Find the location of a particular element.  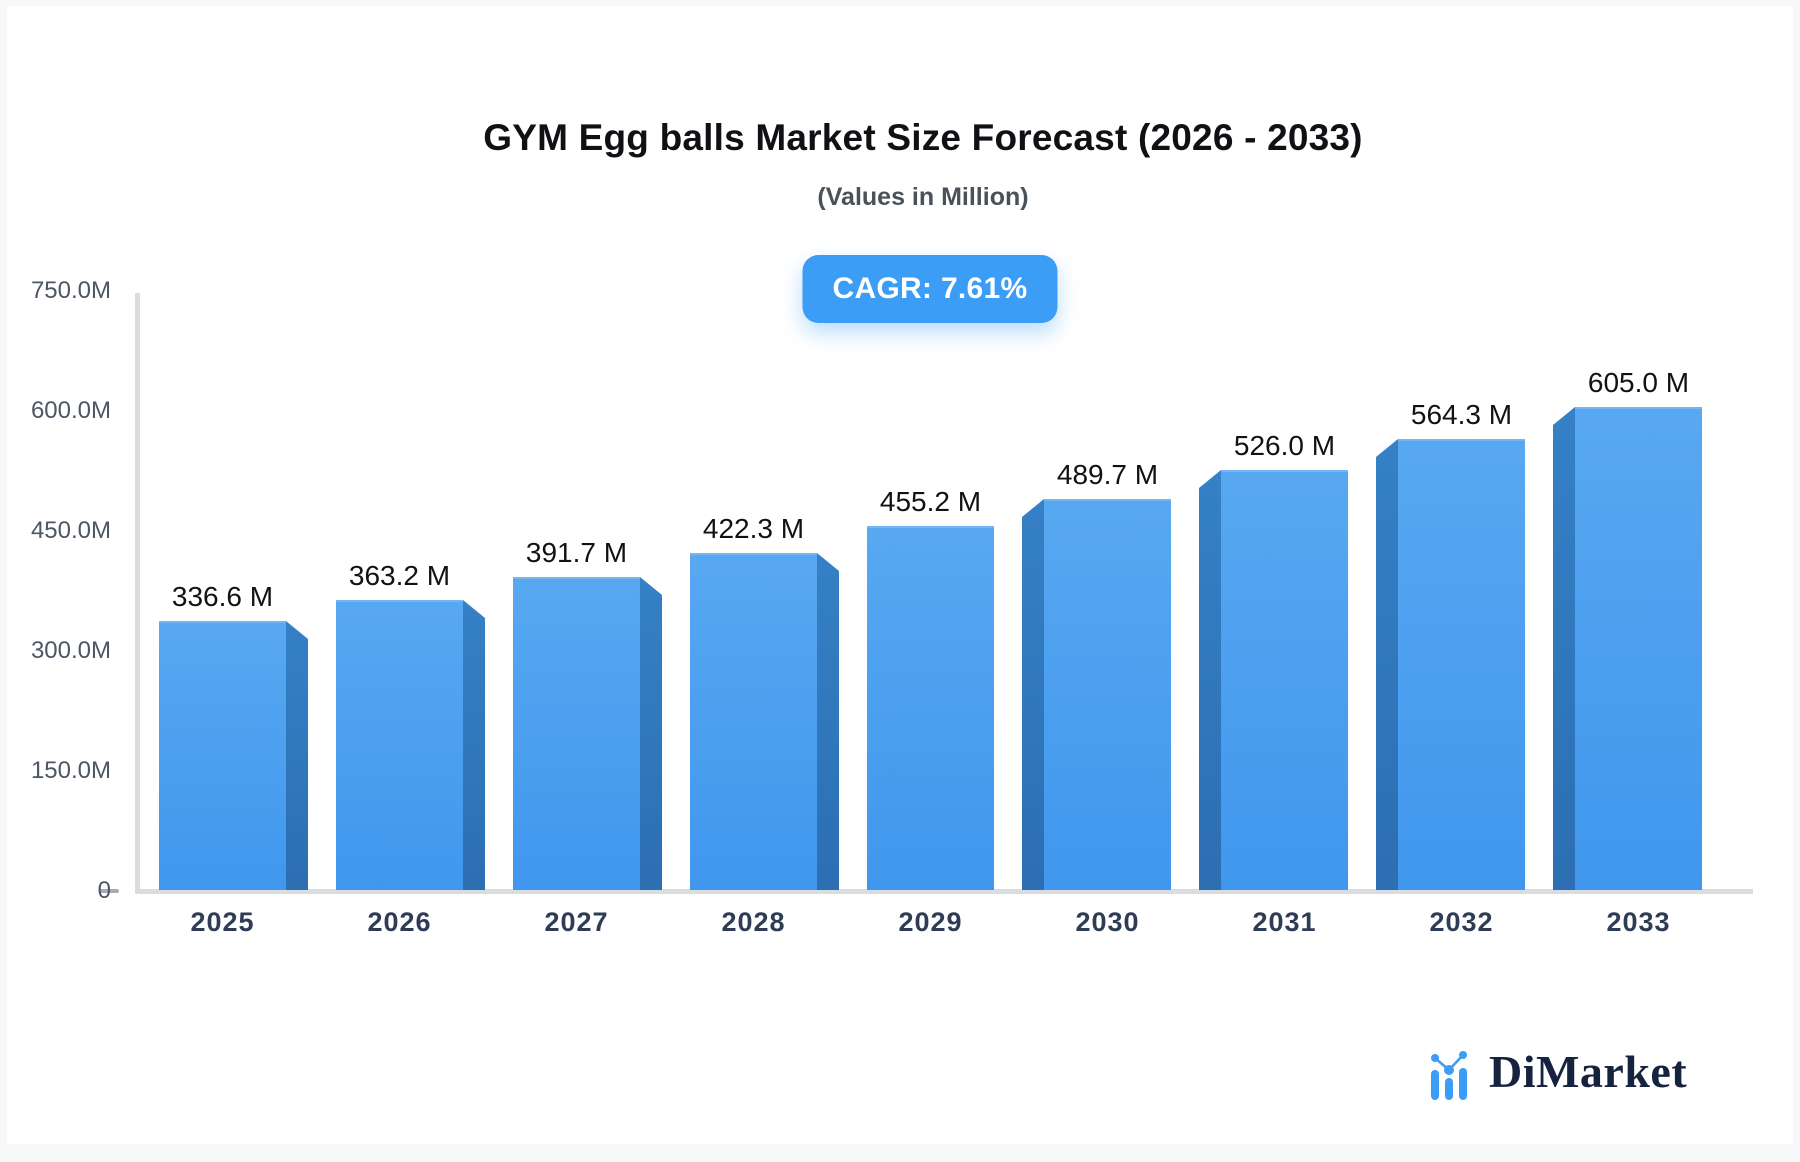

bar-2027 is located at coordinates (576, 733).